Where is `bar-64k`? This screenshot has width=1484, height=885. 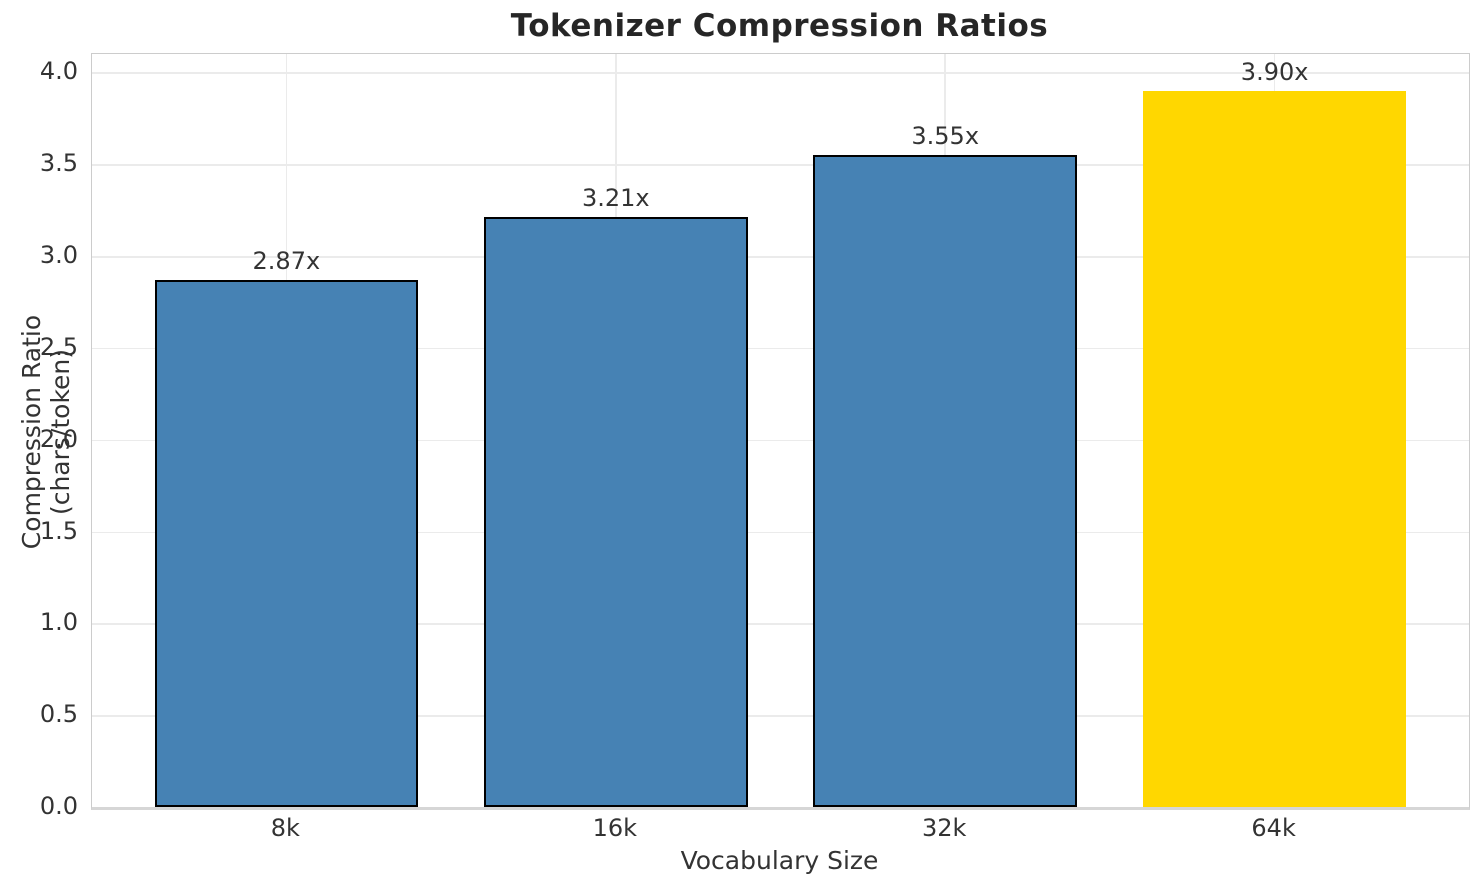
bar-64k is located at coordinates (1274, 448).